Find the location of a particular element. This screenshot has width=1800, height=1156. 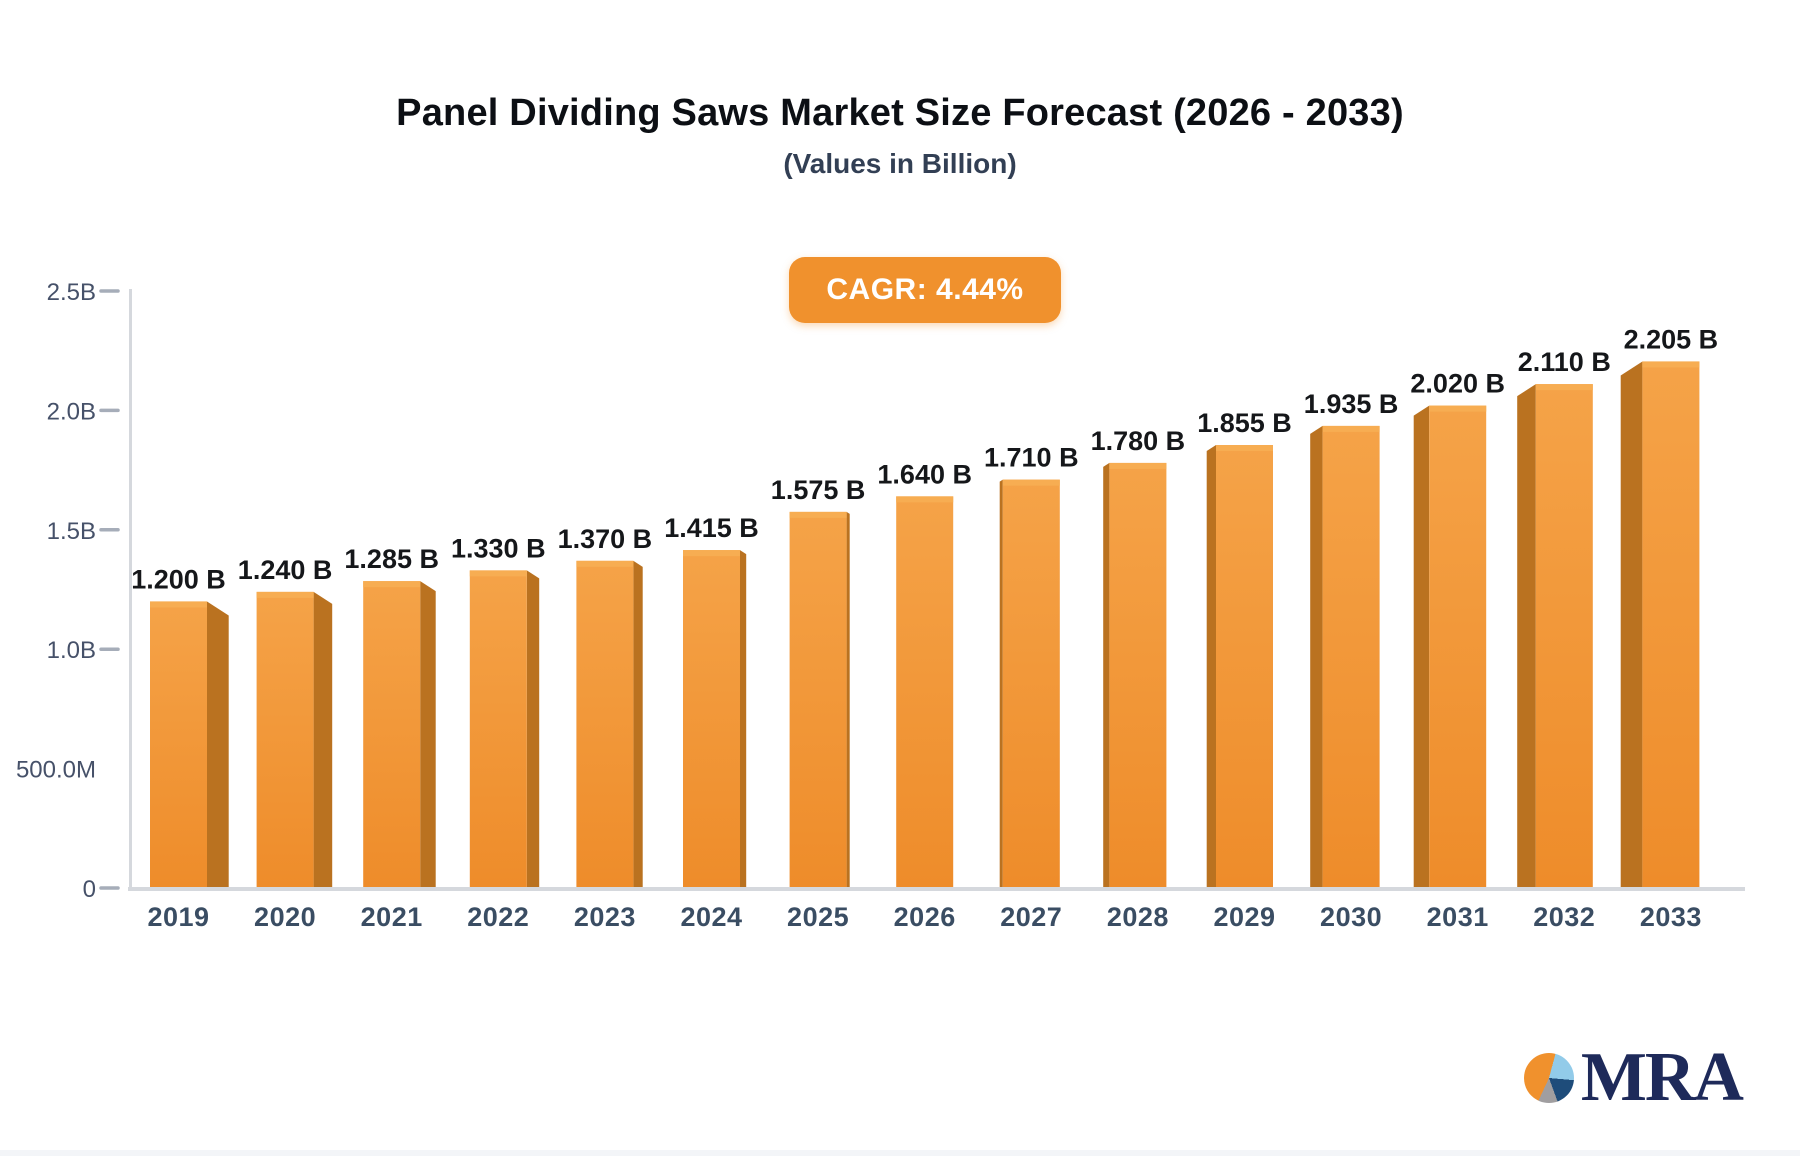

y-tick-label: 1.5B is located at coordinates (71, 531).